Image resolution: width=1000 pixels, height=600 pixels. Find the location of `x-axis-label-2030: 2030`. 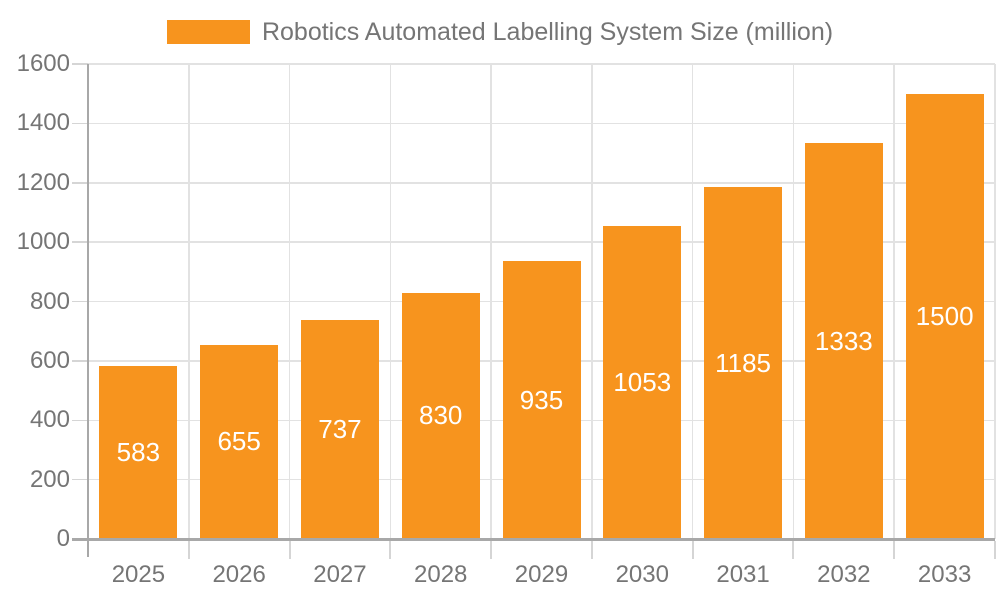

x-axis-label-2030: 2030 is located at coordinates (642, 574).